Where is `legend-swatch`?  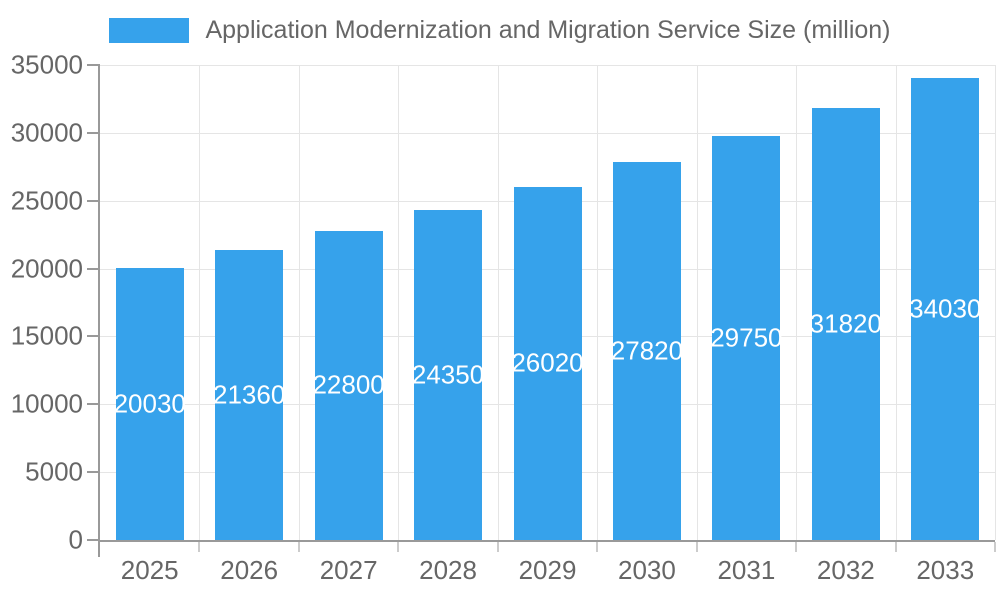
legend-swatch is located at coordinates (149, 30).